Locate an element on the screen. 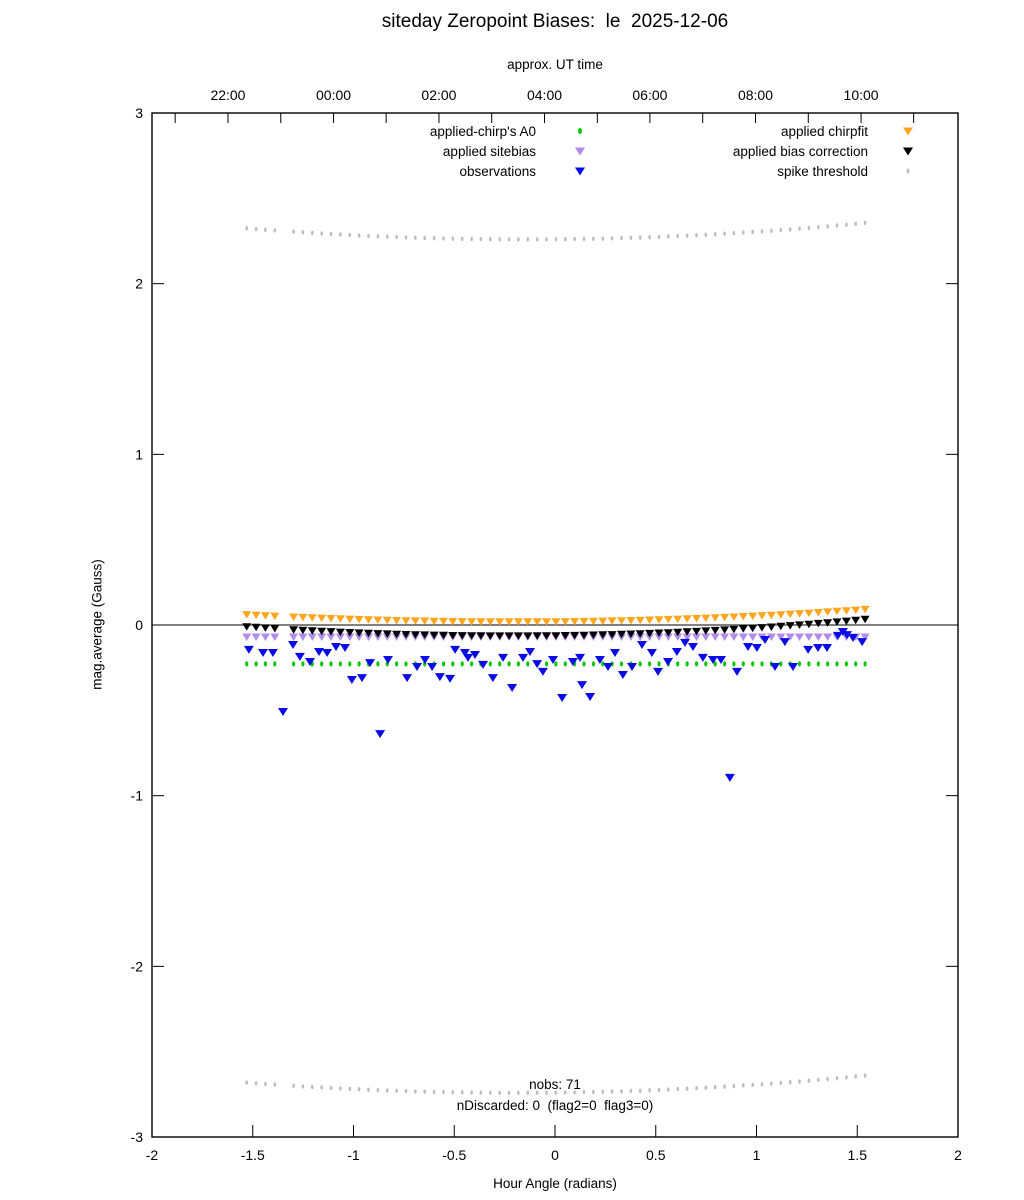 This screenshot has height=1200, width=1024. x-tick-label: 1 is located at coordinates (757, 1155).